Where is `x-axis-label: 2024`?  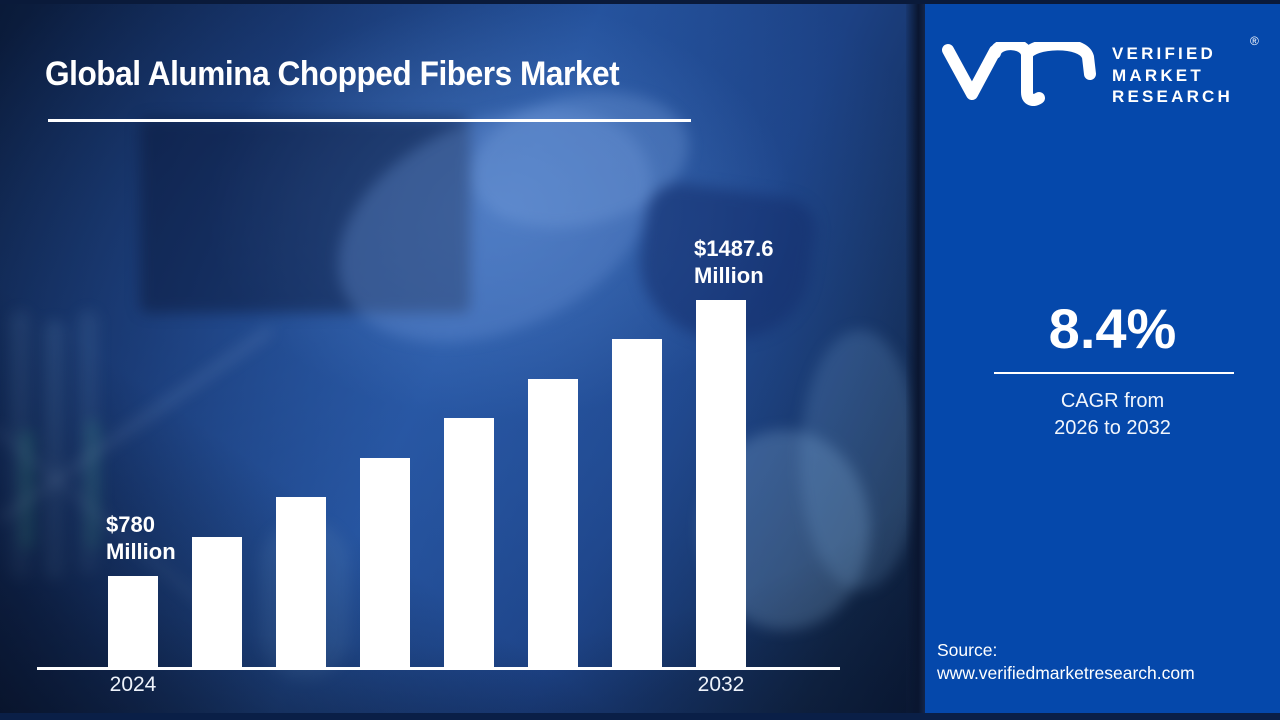 x-axis-label: 2024 is located at coordinates (133, 684).